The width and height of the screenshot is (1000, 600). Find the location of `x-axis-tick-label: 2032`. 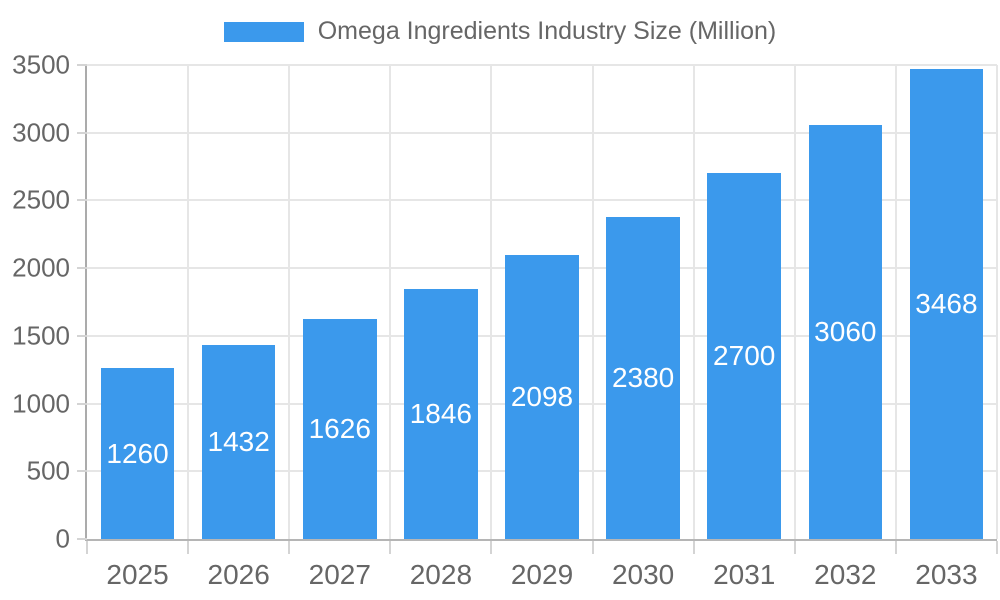

x-axis-tick-label: 2032 is located at coordinates (845, 574).